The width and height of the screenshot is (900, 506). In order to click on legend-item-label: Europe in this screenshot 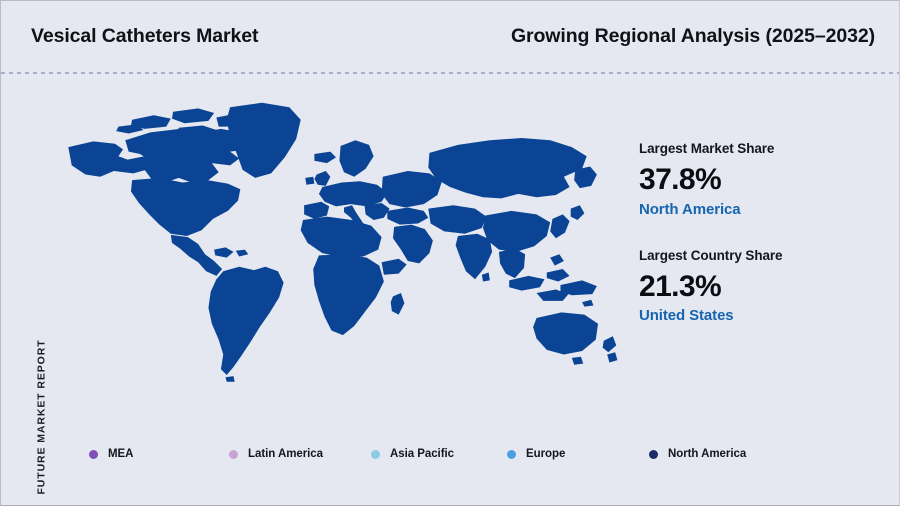, I will do `click(546, 454)`.